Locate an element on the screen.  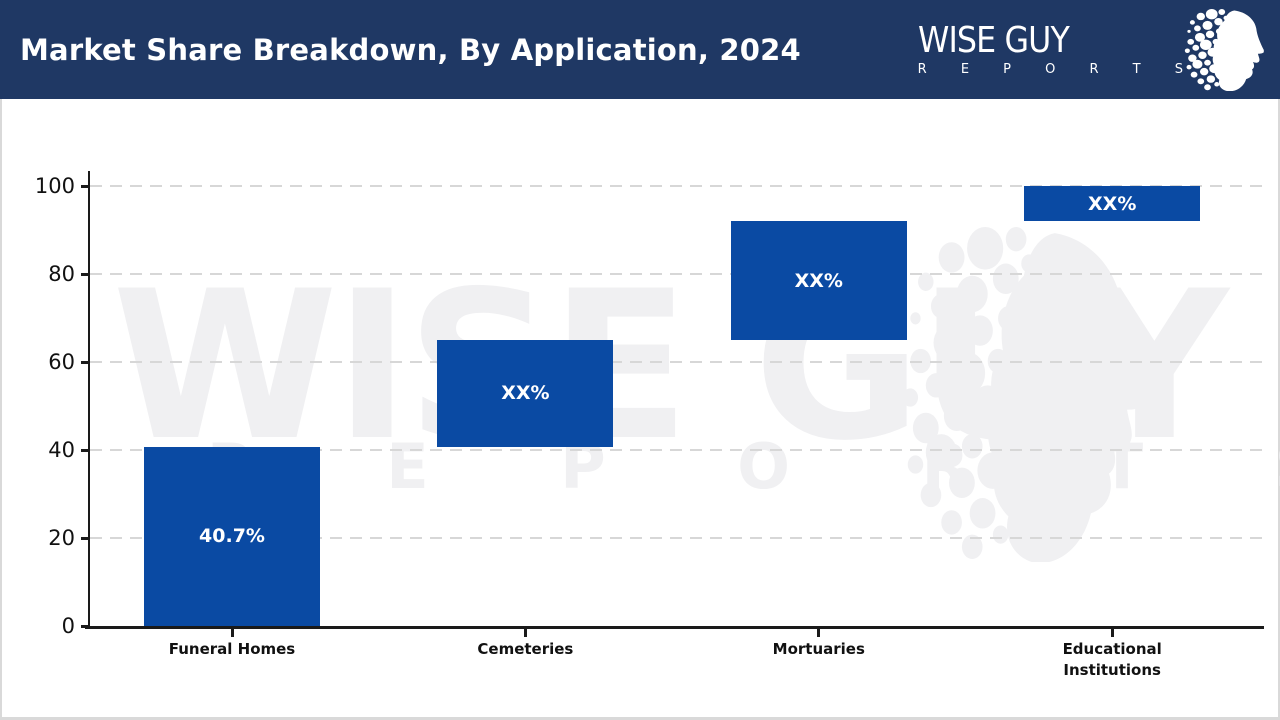
y-tick-label: 80 is located at coordinates (61, 274).